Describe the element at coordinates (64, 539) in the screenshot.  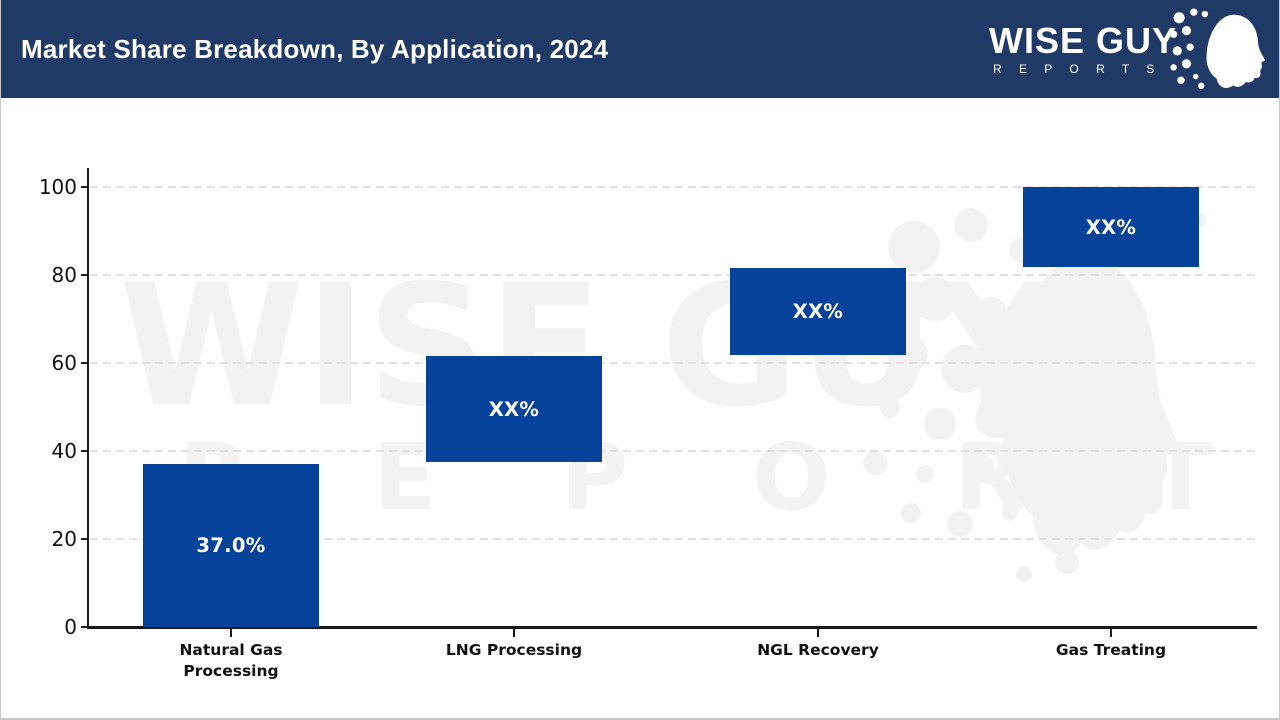
I see `y-tick-label: 20` at that location.